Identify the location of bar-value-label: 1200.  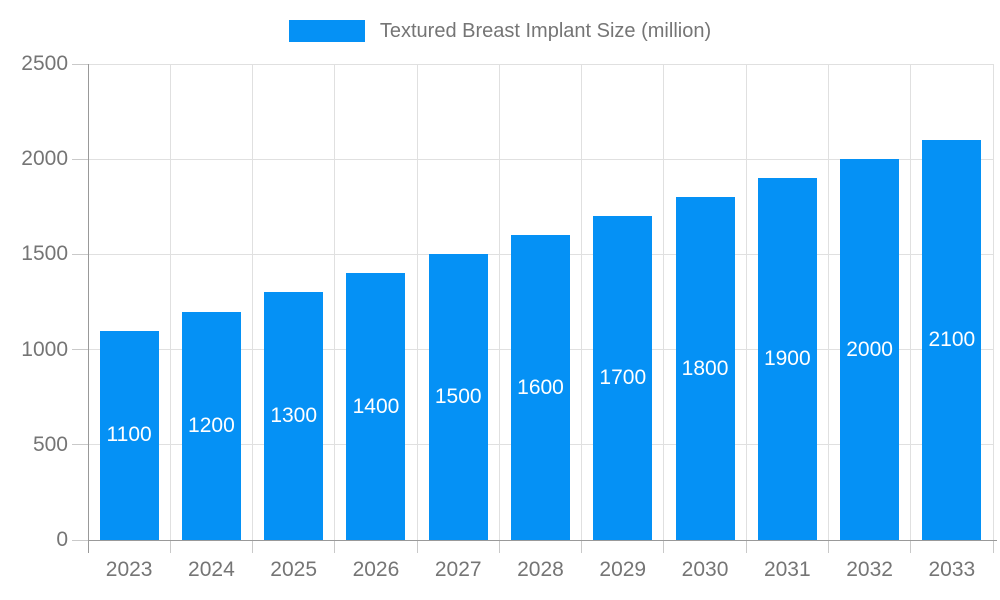
(211, 425).